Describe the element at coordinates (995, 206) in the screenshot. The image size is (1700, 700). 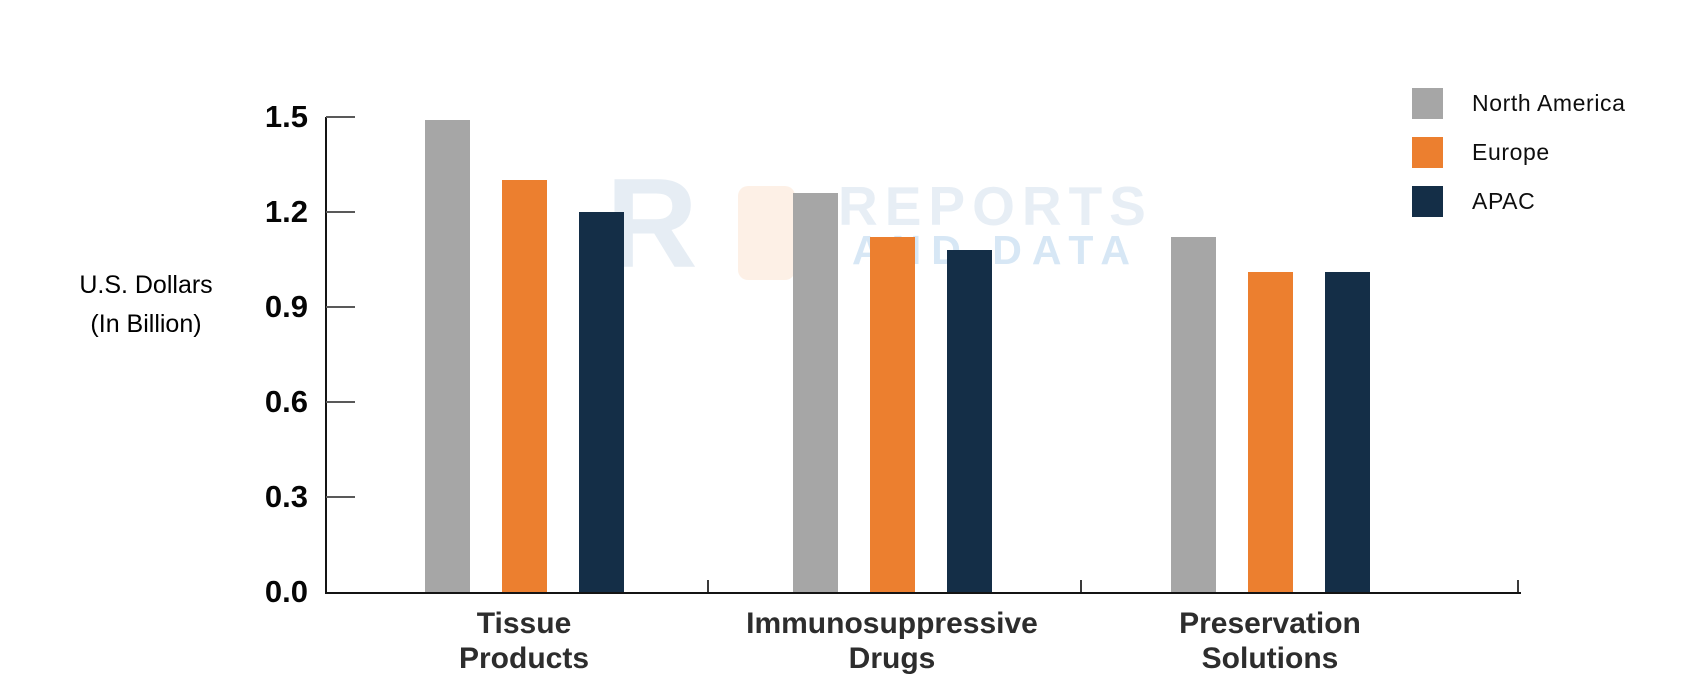
I see `watermark-text-line1: REPORTS` at that location.